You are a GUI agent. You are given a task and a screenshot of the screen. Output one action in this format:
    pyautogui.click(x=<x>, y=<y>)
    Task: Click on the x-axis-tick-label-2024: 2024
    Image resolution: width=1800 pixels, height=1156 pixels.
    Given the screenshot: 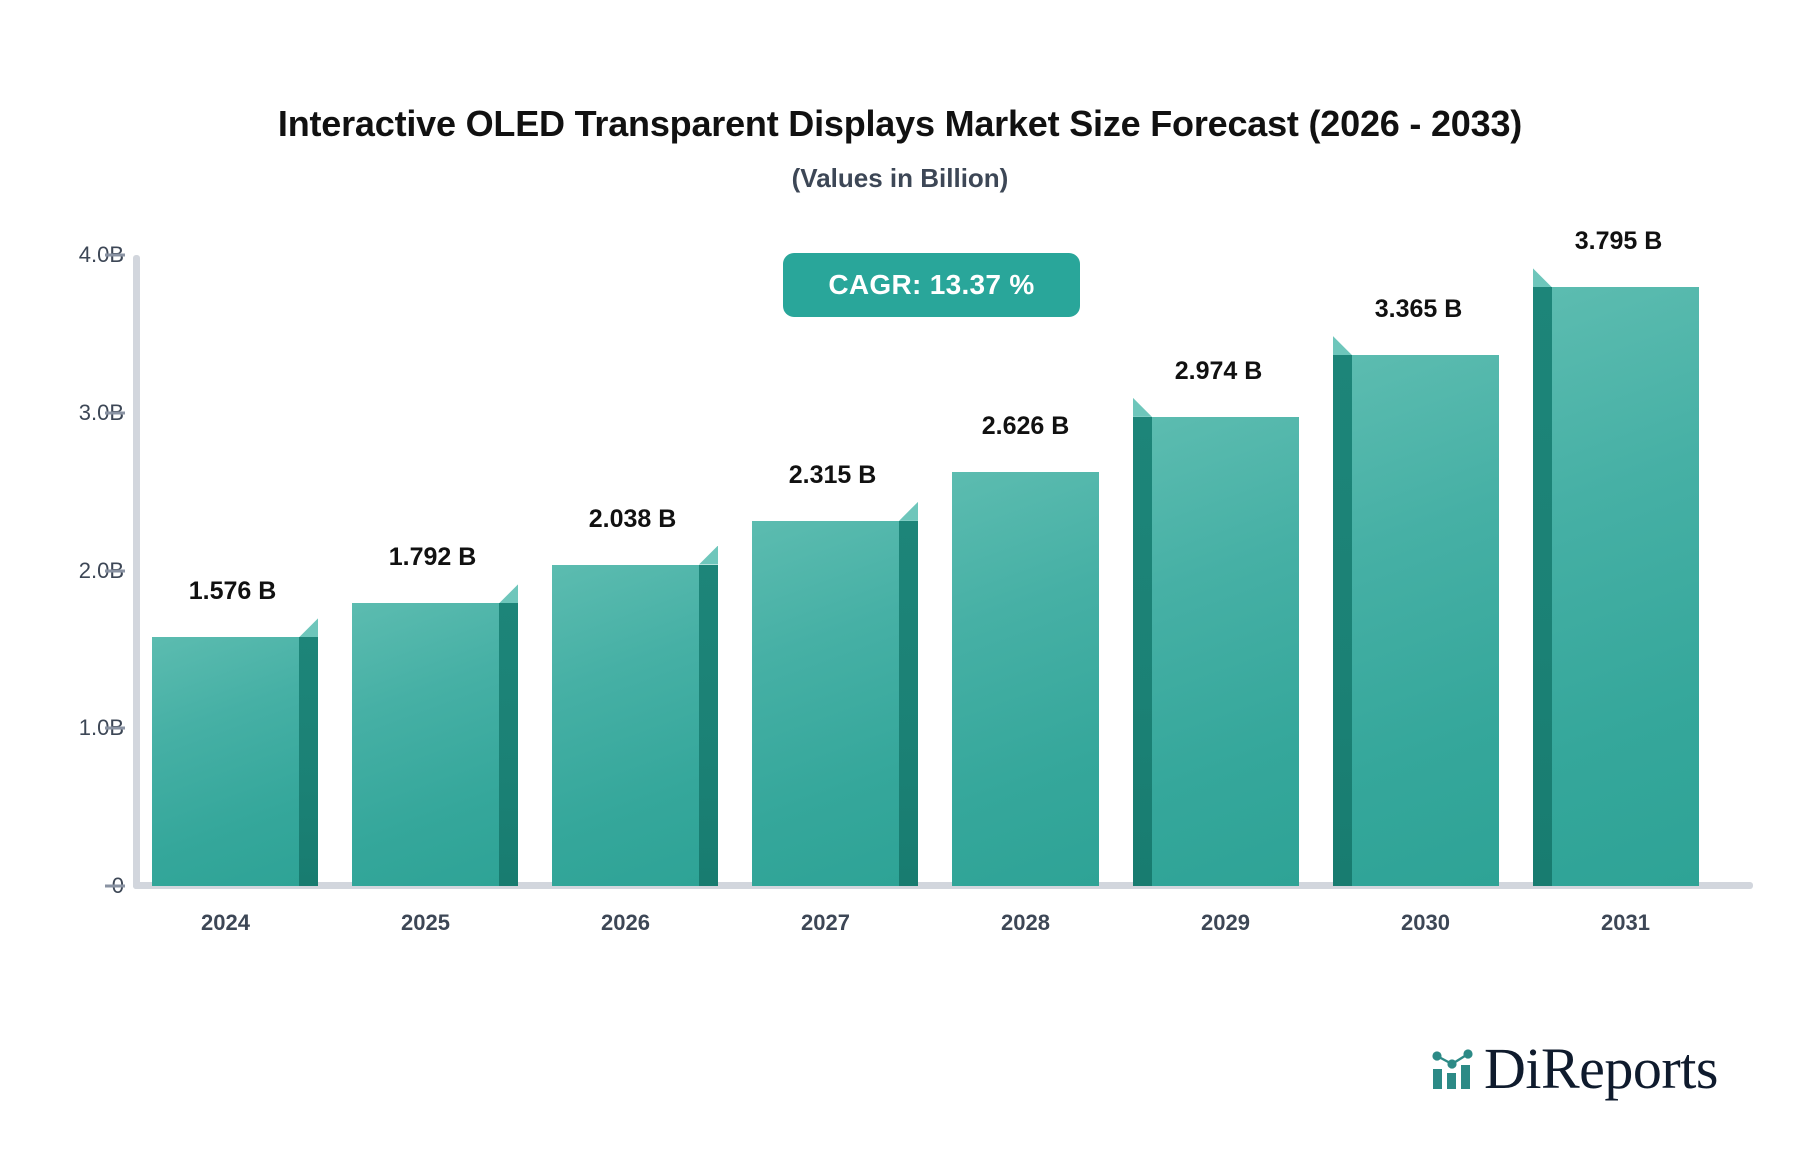 What is the action you would take?
    pyautogui.click(x=225, y=922)
    